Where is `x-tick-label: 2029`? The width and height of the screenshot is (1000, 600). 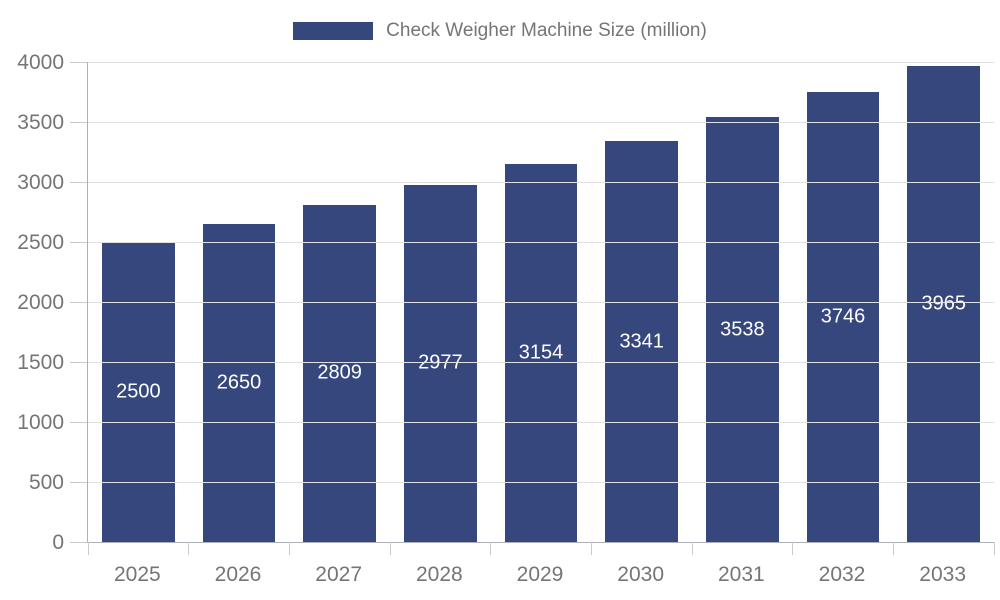 x-tick-label: 2029 is located at coordinates (540, 574).